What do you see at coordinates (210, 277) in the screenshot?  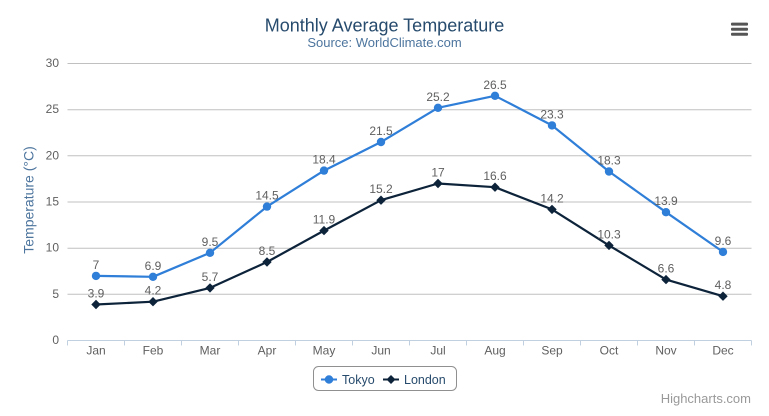 I see `svg-text: 5.7` at bounding box center [210, 277].